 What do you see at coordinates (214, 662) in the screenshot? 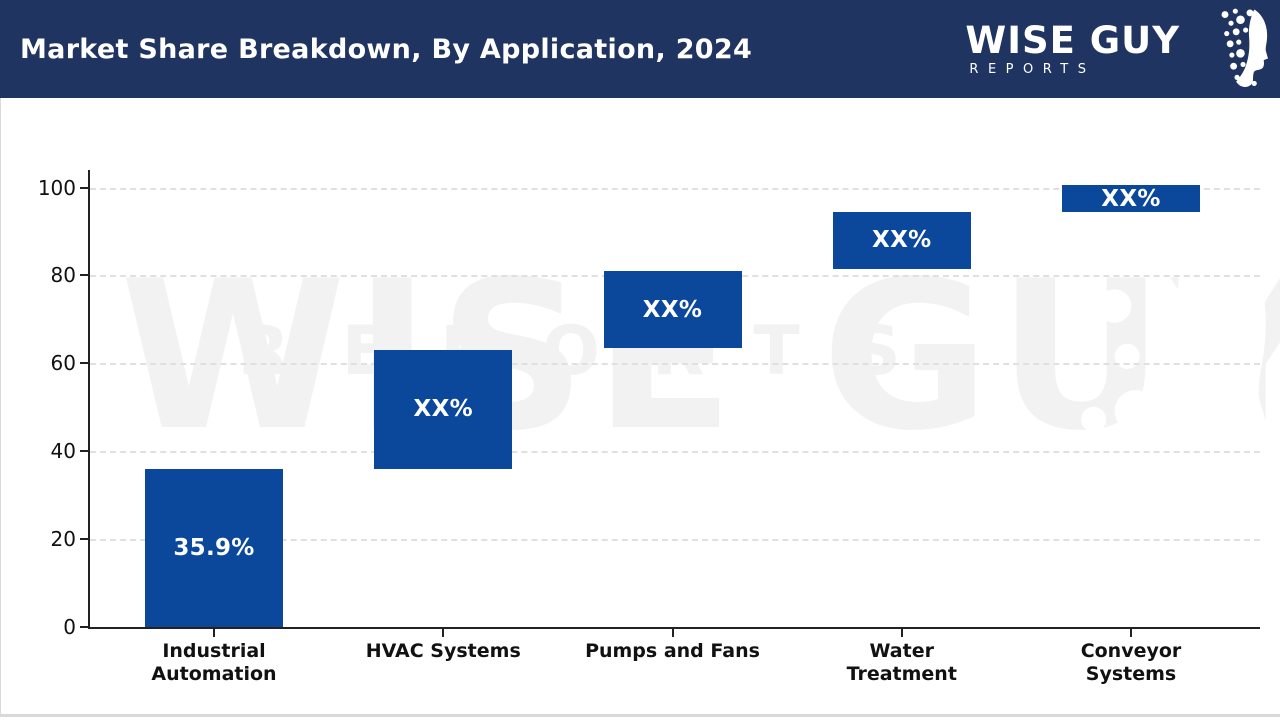
I see `x-axis-label-industrial-automation: Industrial Automation` at bounding box center [214, 662].